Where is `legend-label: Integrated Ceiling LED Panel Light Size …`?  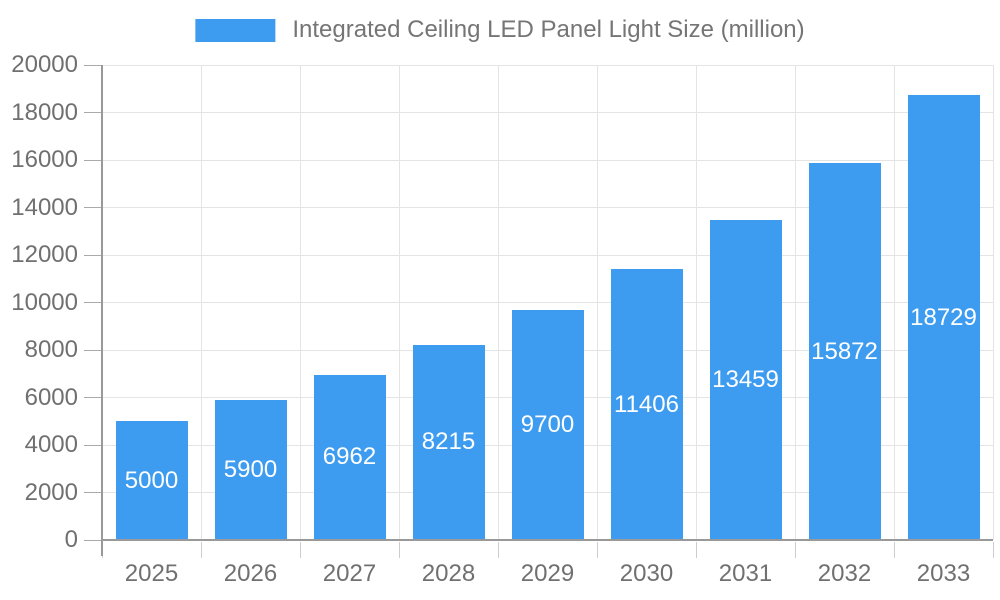 legend-label: Integrated Ceiling LED Panel Light Size … is located at coordinates (548, 29).